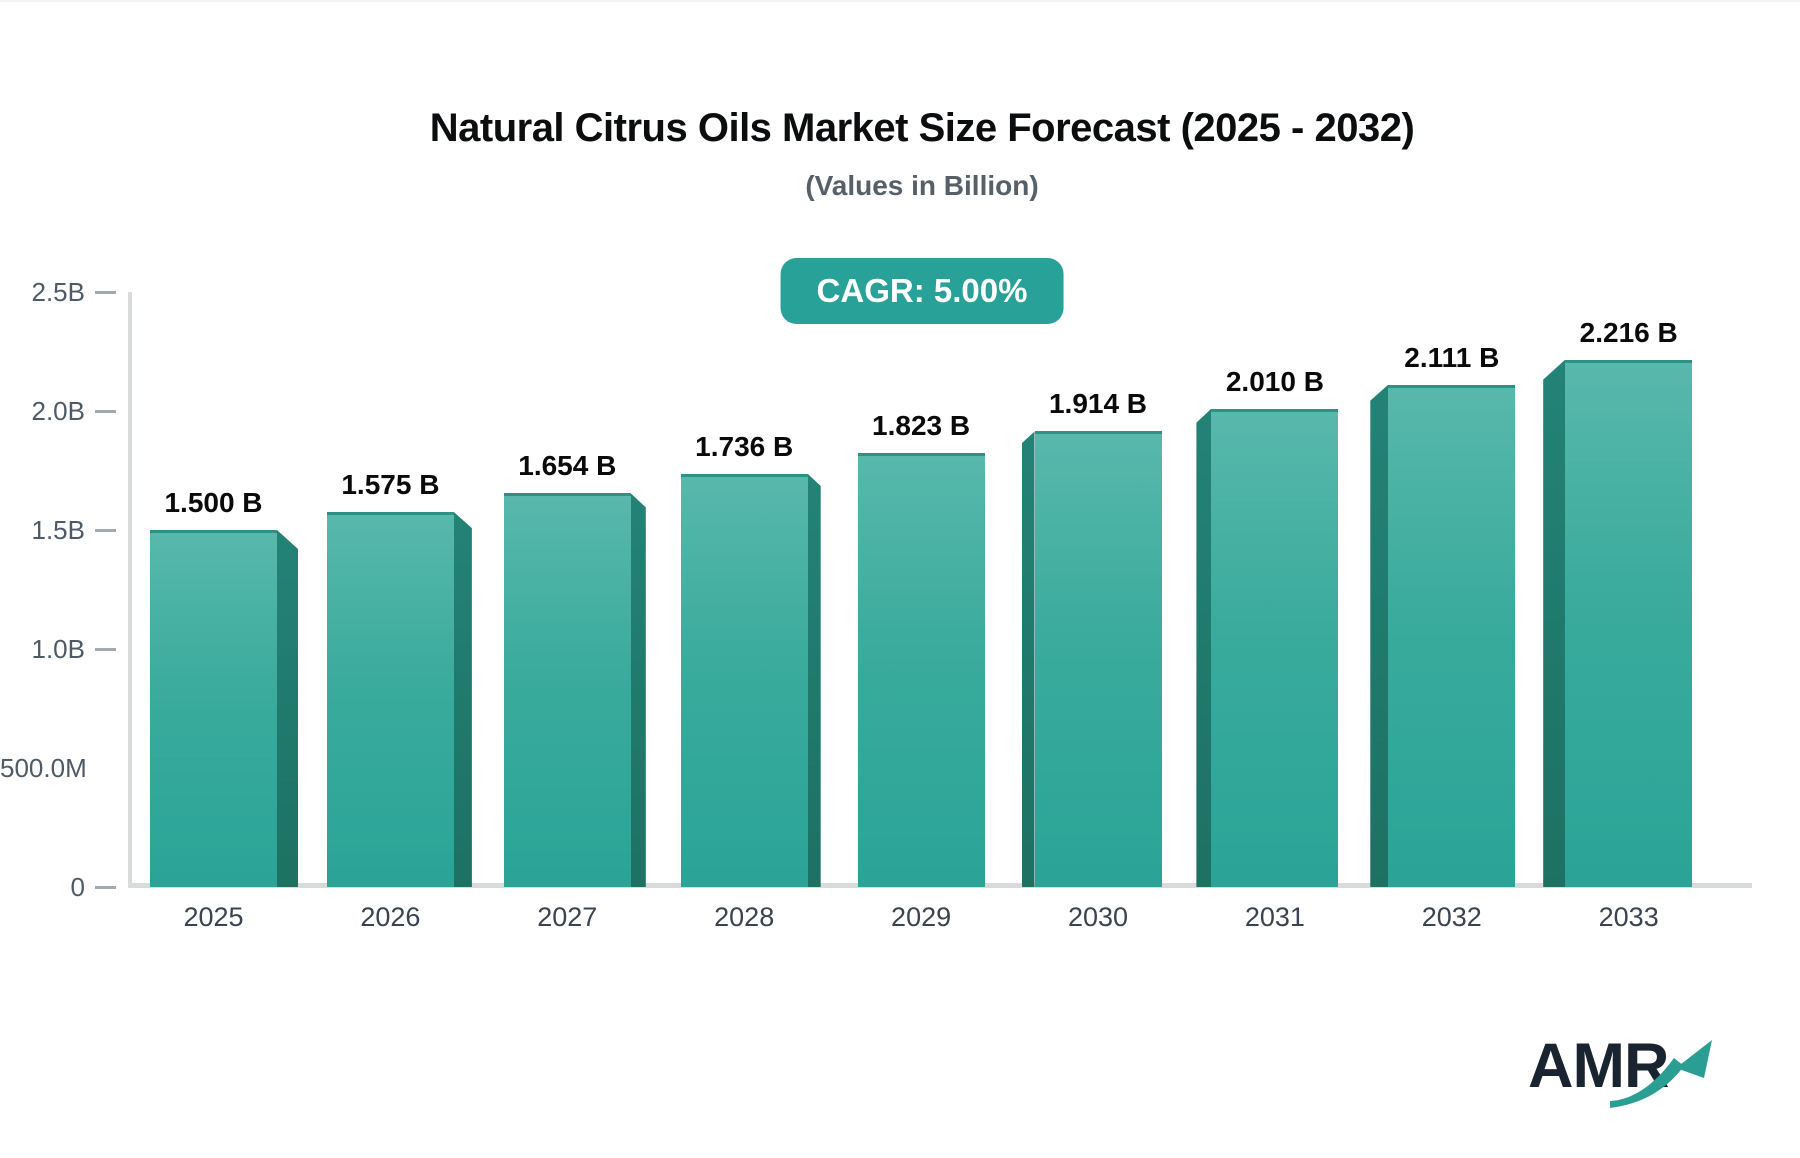 The width and height of the screenshot is (1800, 1158). I want to click on bar-2031, so click(1275, 647).